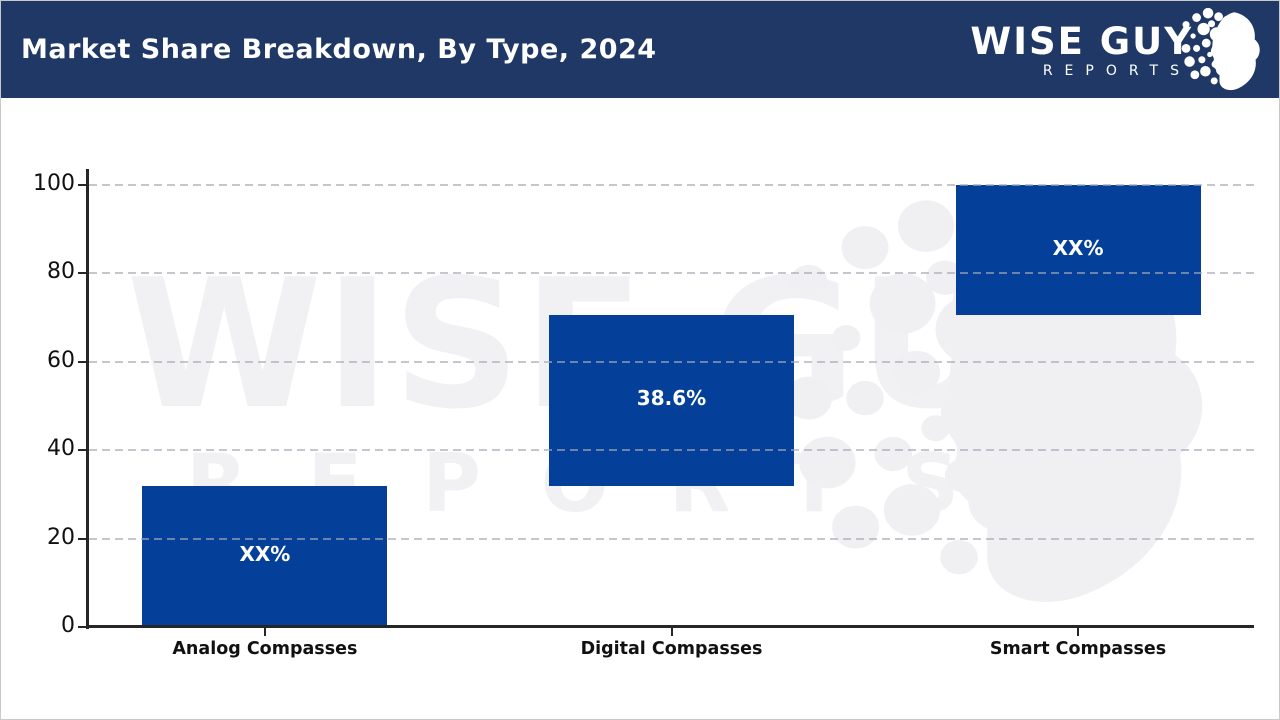  I want to click on y-tick-label-60: 60, so click(61, 360).